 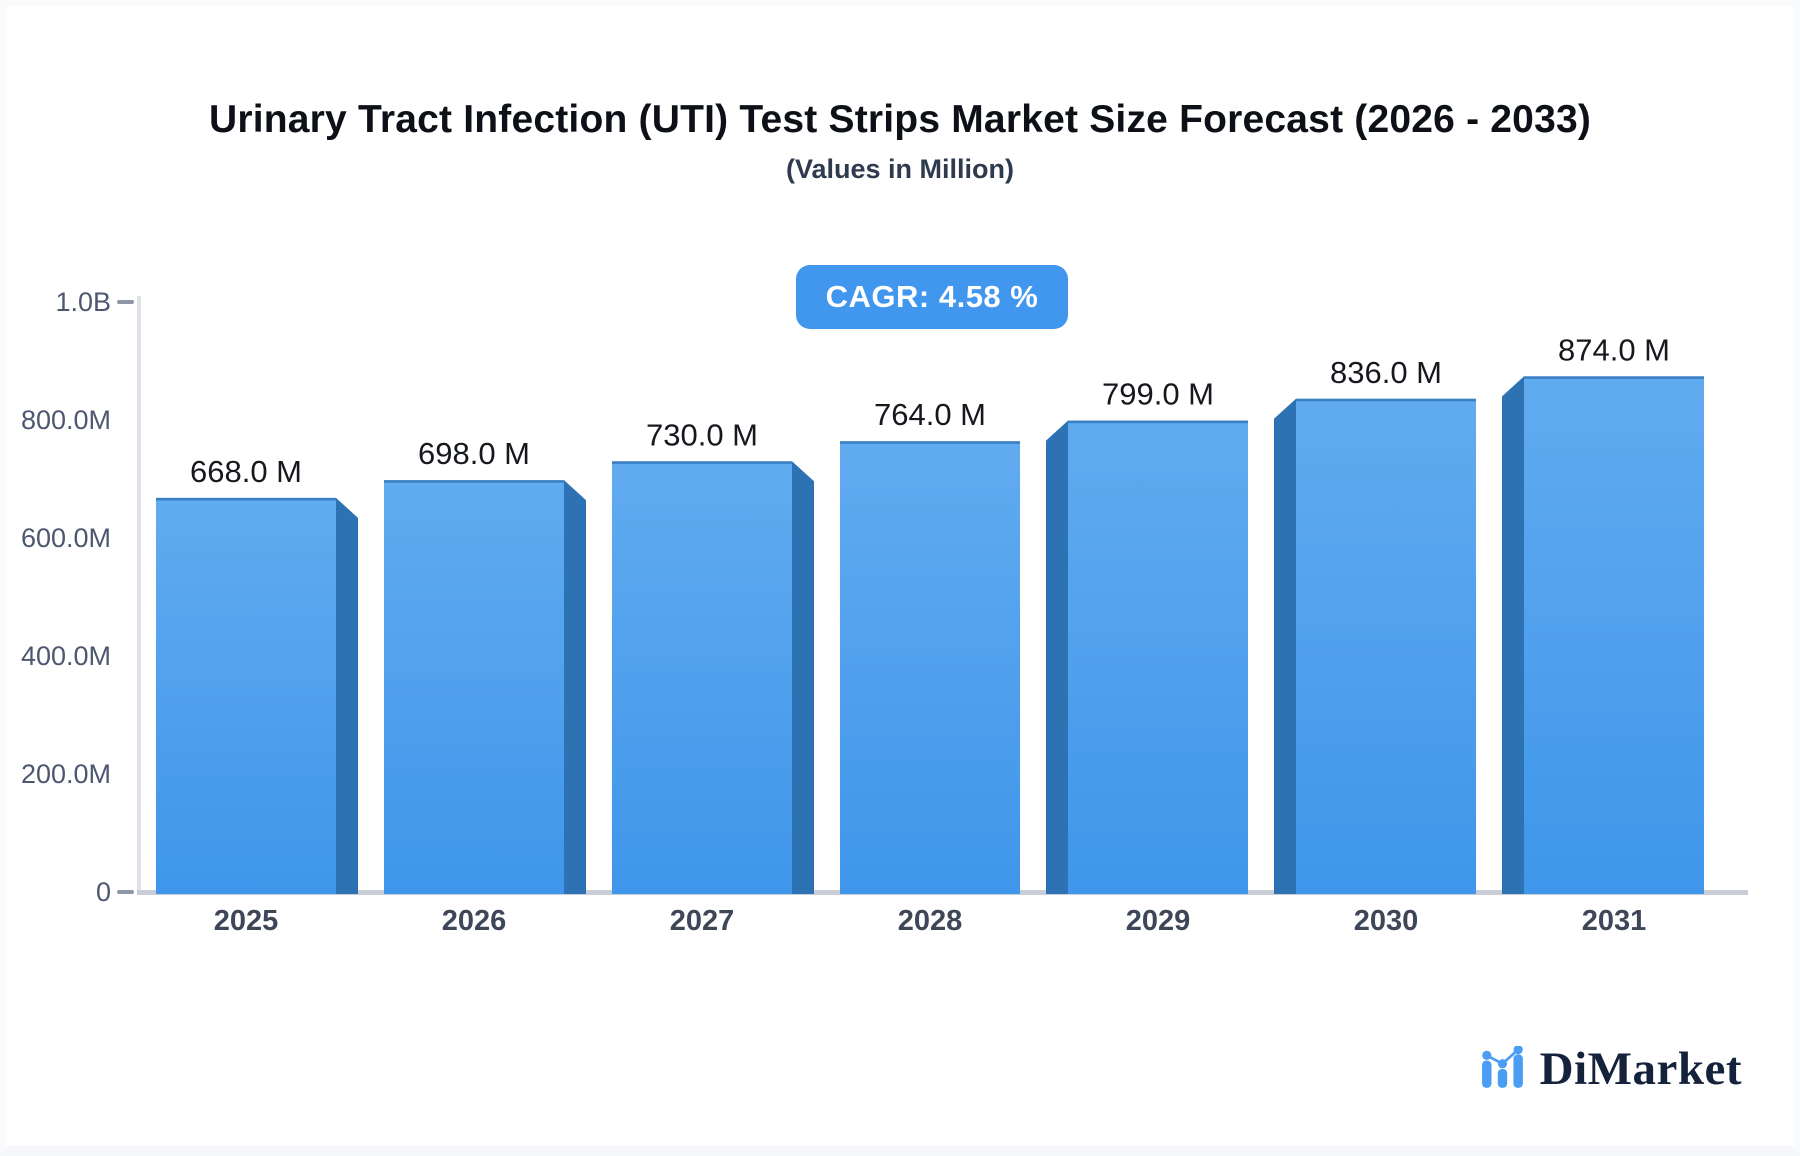 I want to click on bar-value-label: 764.0 M, so click(x=930, y=414).